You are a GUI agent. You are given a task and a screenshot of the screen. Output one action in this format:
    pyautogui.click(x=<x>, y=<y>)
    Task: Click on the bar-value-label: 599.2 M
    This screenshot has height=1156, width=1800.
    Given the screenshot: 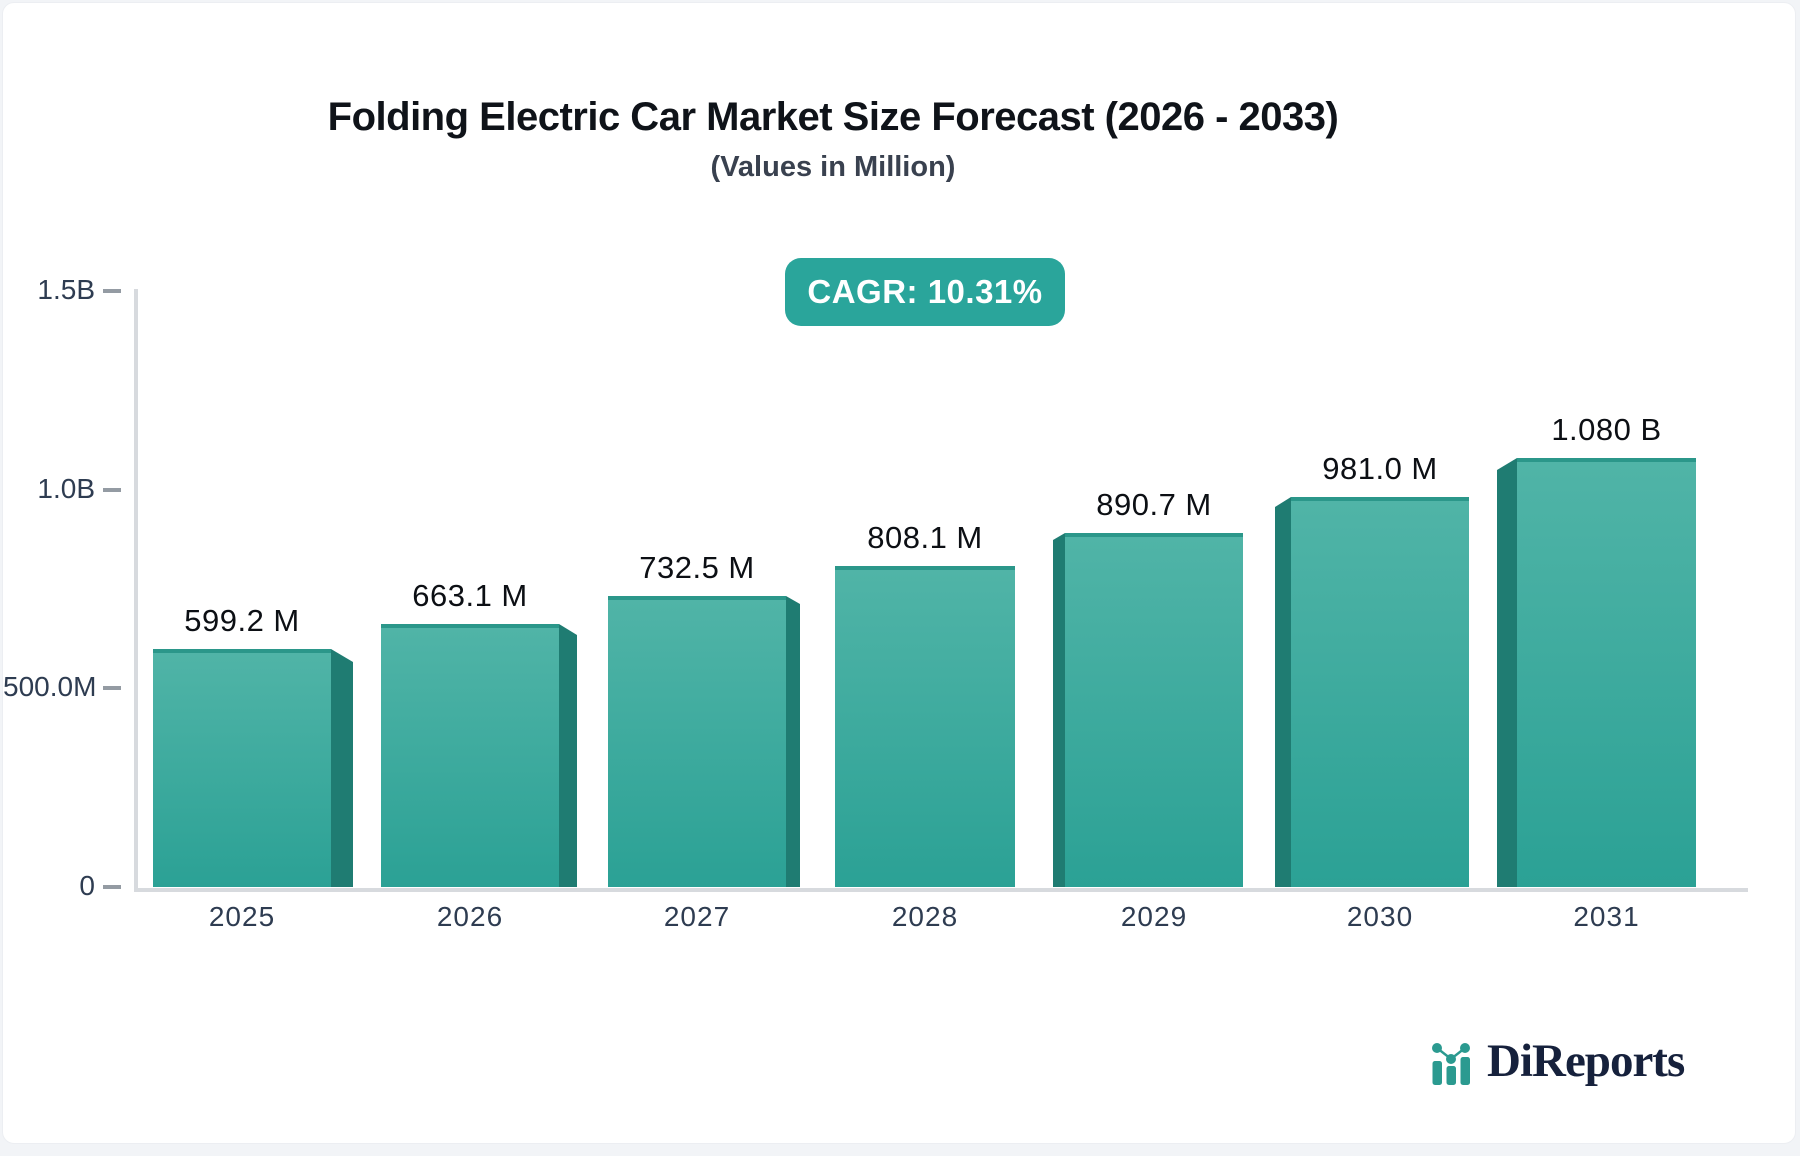 What is the action you would take?
    pyautogui.click(x=242, y=620)
    